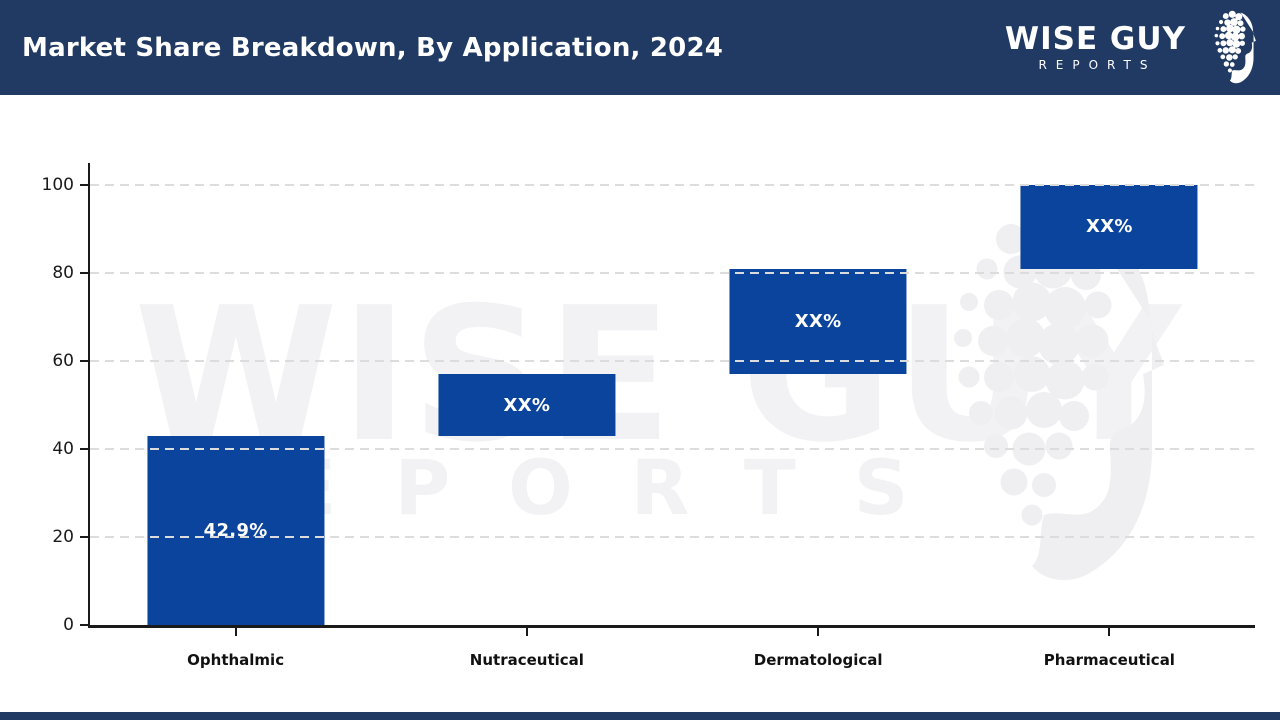  I want to click on wiseguy-logo: WISE GUY REPORTS, so click(1132, 48).